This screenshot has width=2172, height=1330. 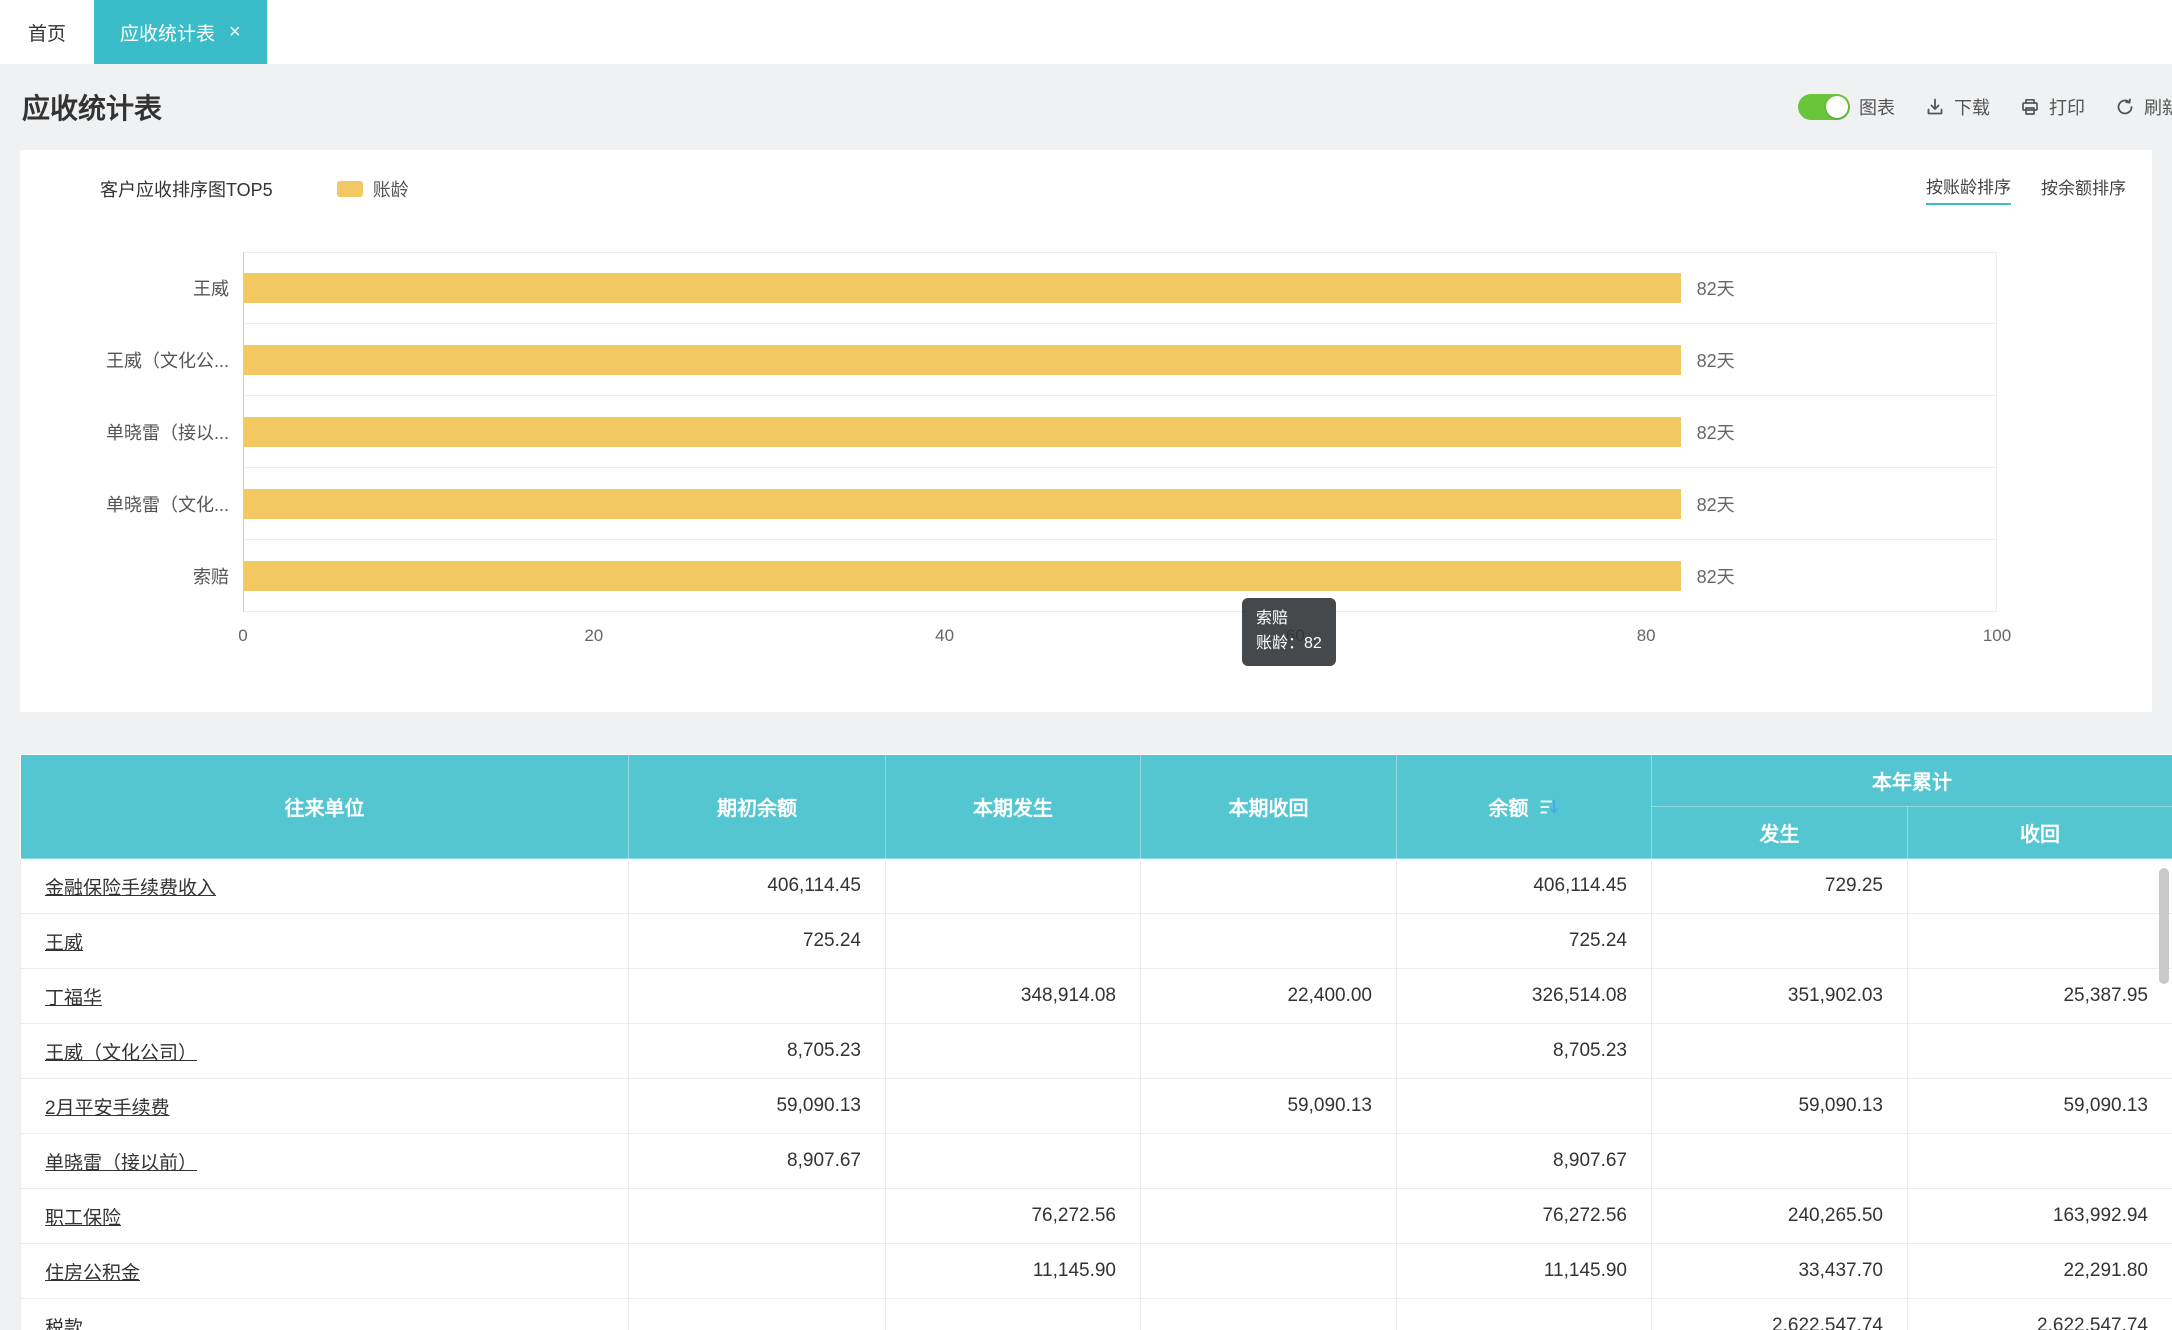 I want to click on refresh-icon, so click(x=2125, y=106).